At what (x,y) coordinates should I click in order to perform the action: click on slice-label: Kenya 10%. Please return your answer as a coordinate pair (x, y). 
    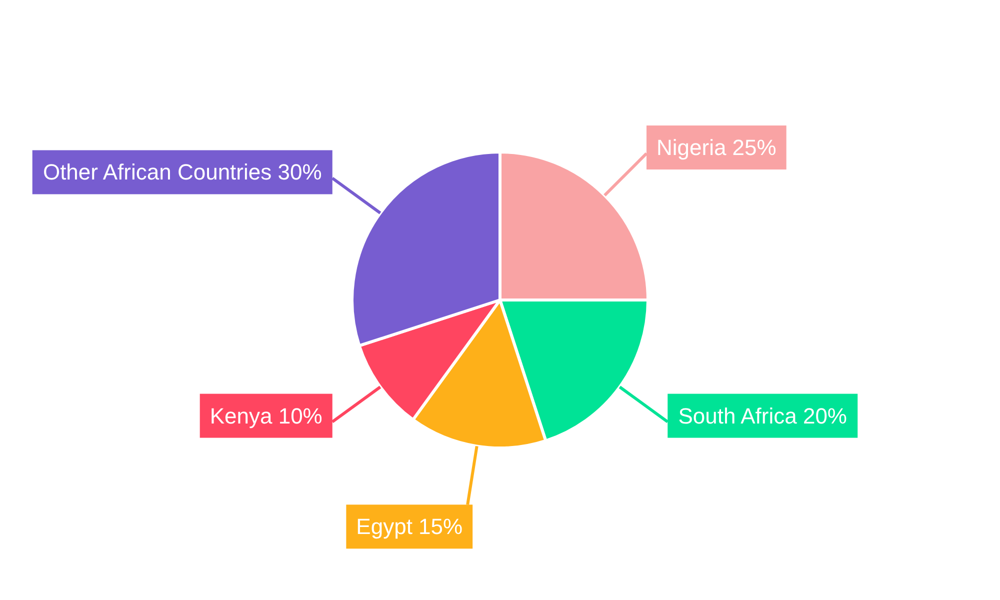
    Looking at the image, I should click on (266, 415).